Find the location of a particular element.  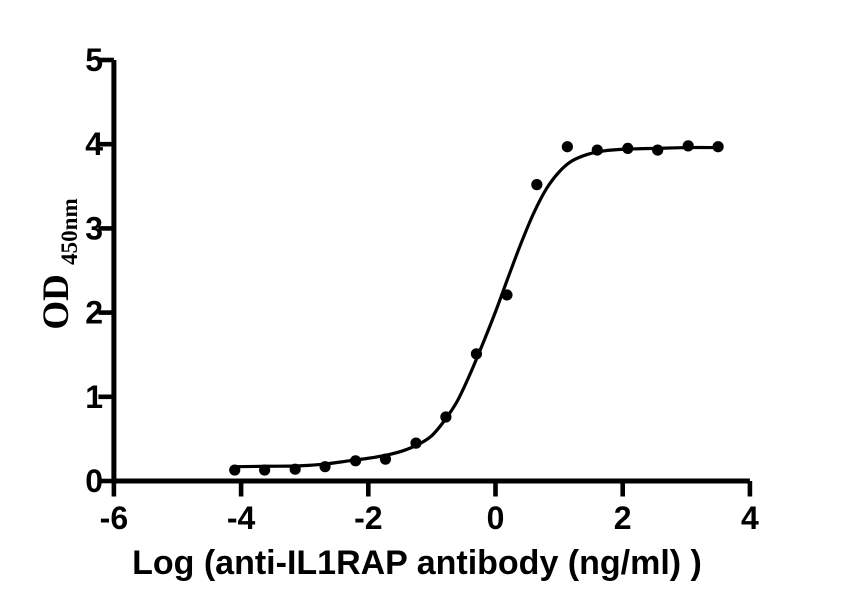

x-tick-label: 2 is located at coordinates (623, 518).